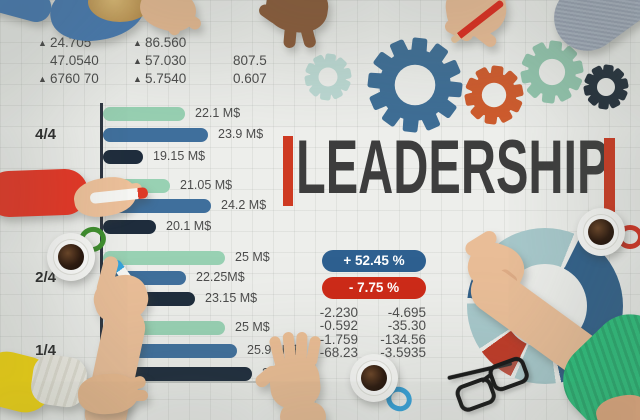  I want to click on ticker-row: ▲47.0540▲57.030▲807.5, so click(154, 61).